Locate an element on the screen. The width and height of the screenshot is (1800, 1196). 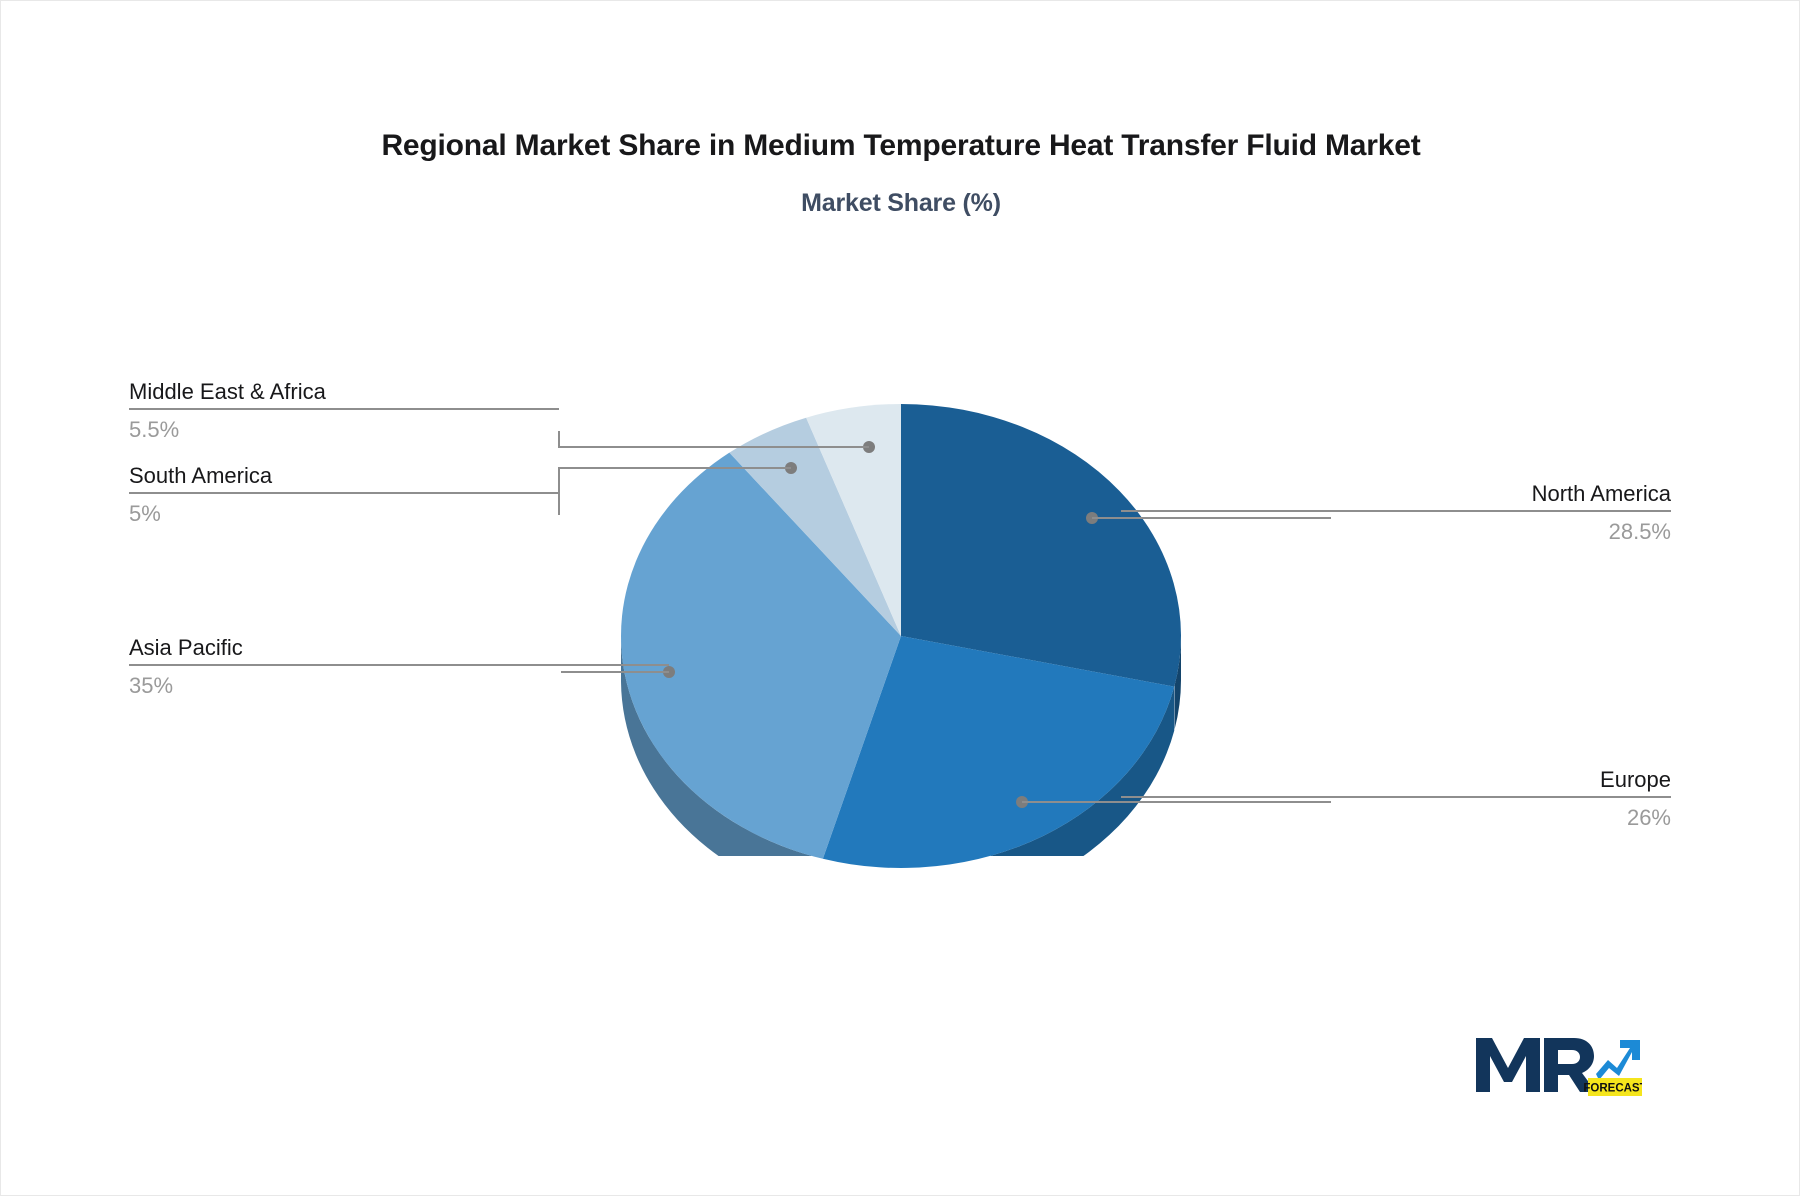
callout-value: 5.5% is located at coordinates (154, 429).